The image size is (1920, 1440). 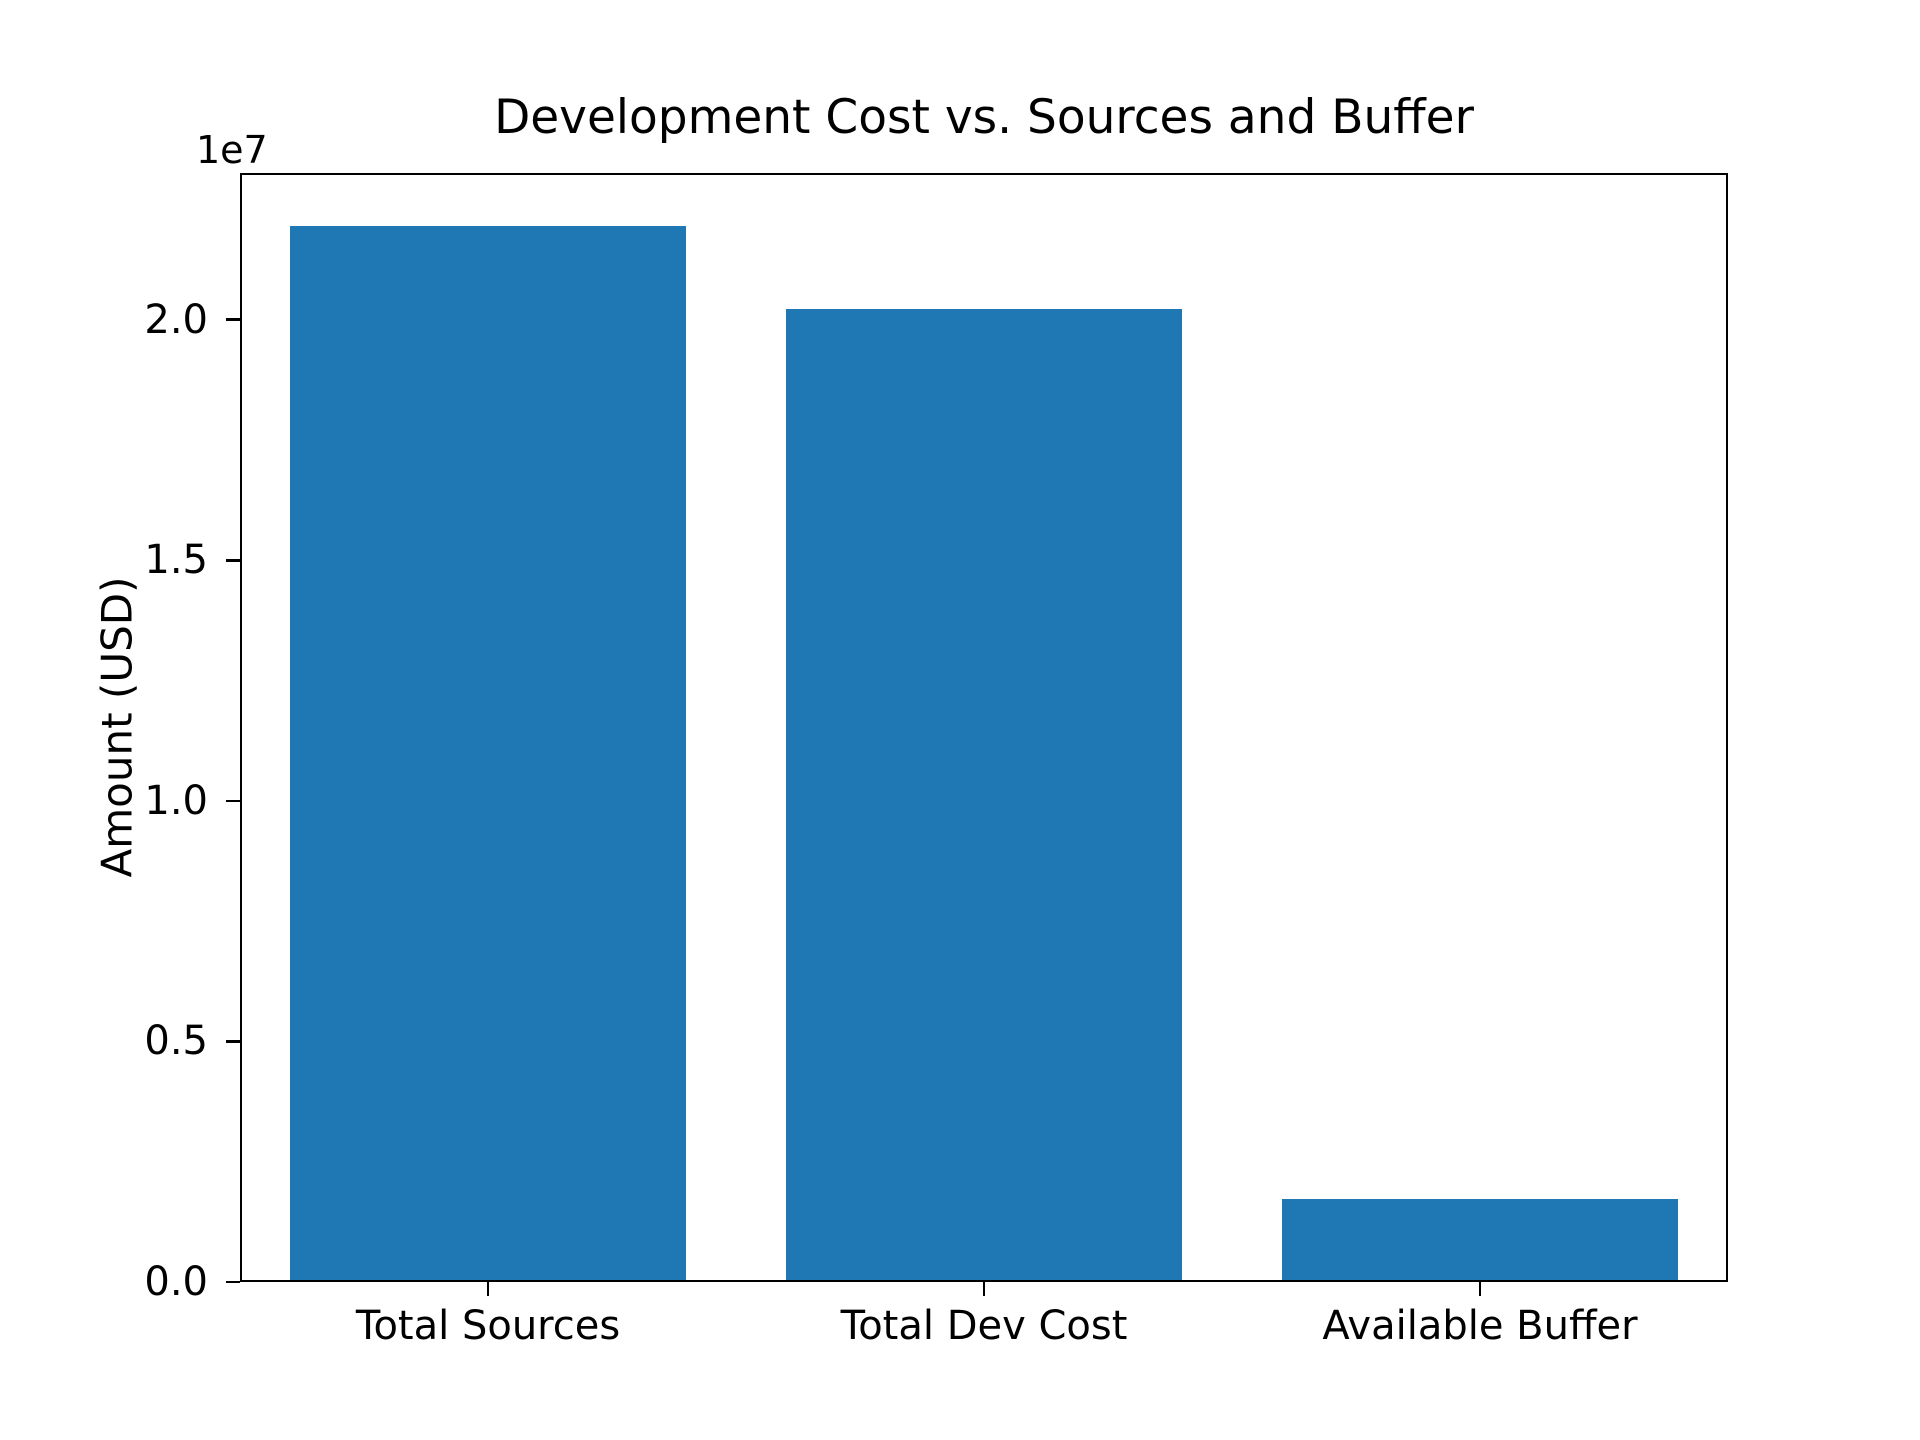 What do you see at coordinates (176, 560) in the screenshot?
I see `y-tick-label: 1.5` at bounding box center [176, 560].